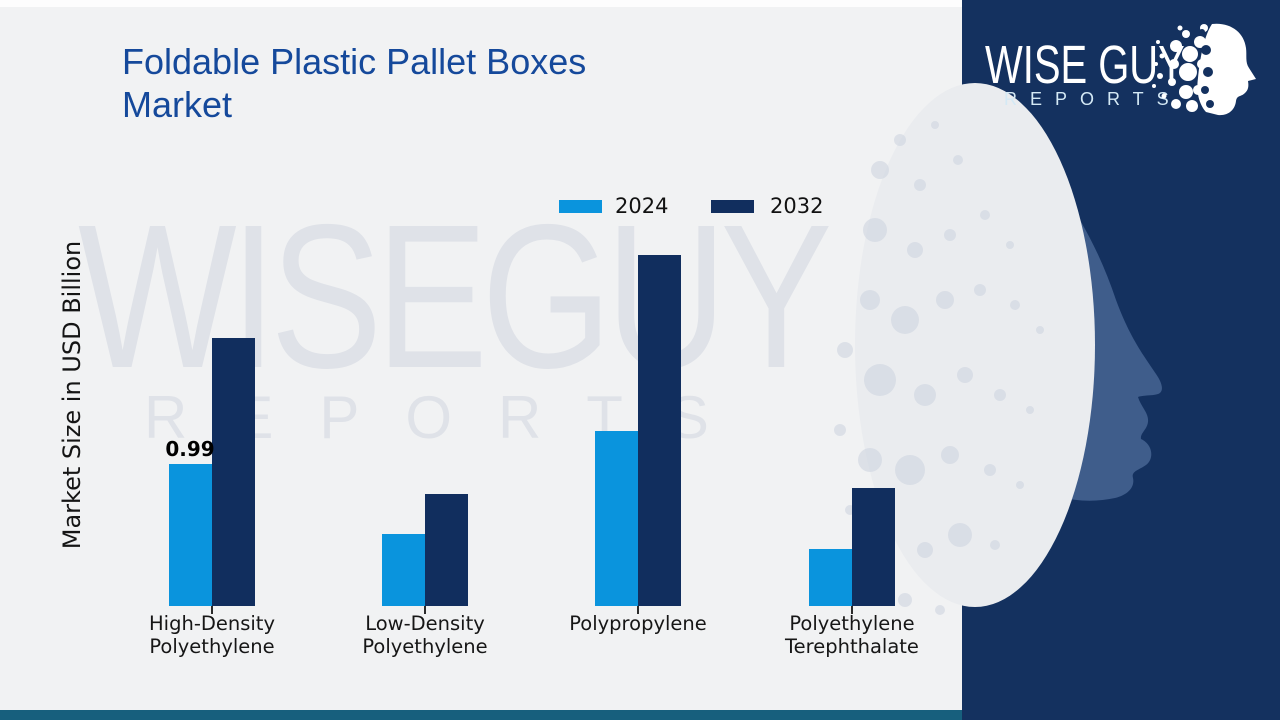 The width and height of the screenshot is (1280, 720). What do you see at coordinates (640, 715) in the screenshot?
I see `footer-accent-bar` at bounding box center [640, 715].